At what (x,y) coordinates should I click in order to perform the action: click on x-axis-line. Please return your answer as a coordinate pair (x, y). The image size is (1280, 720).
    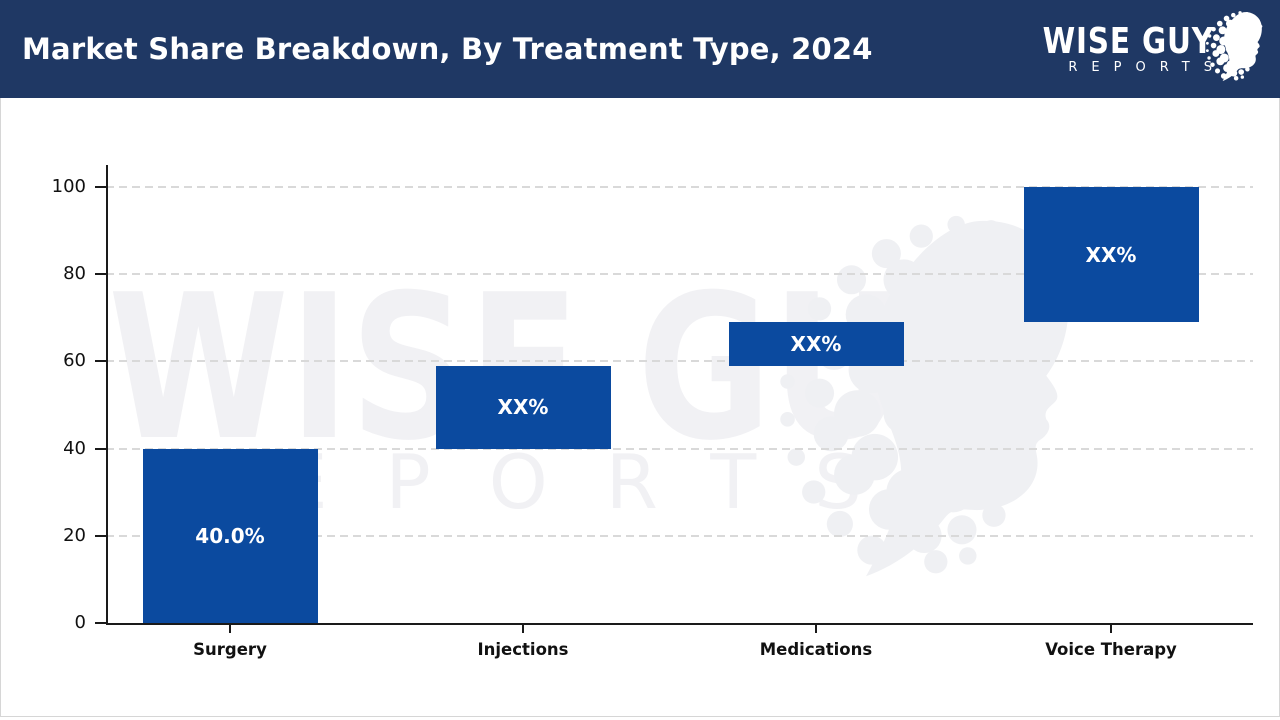
    Looking at the image, I should click on (679, 624).